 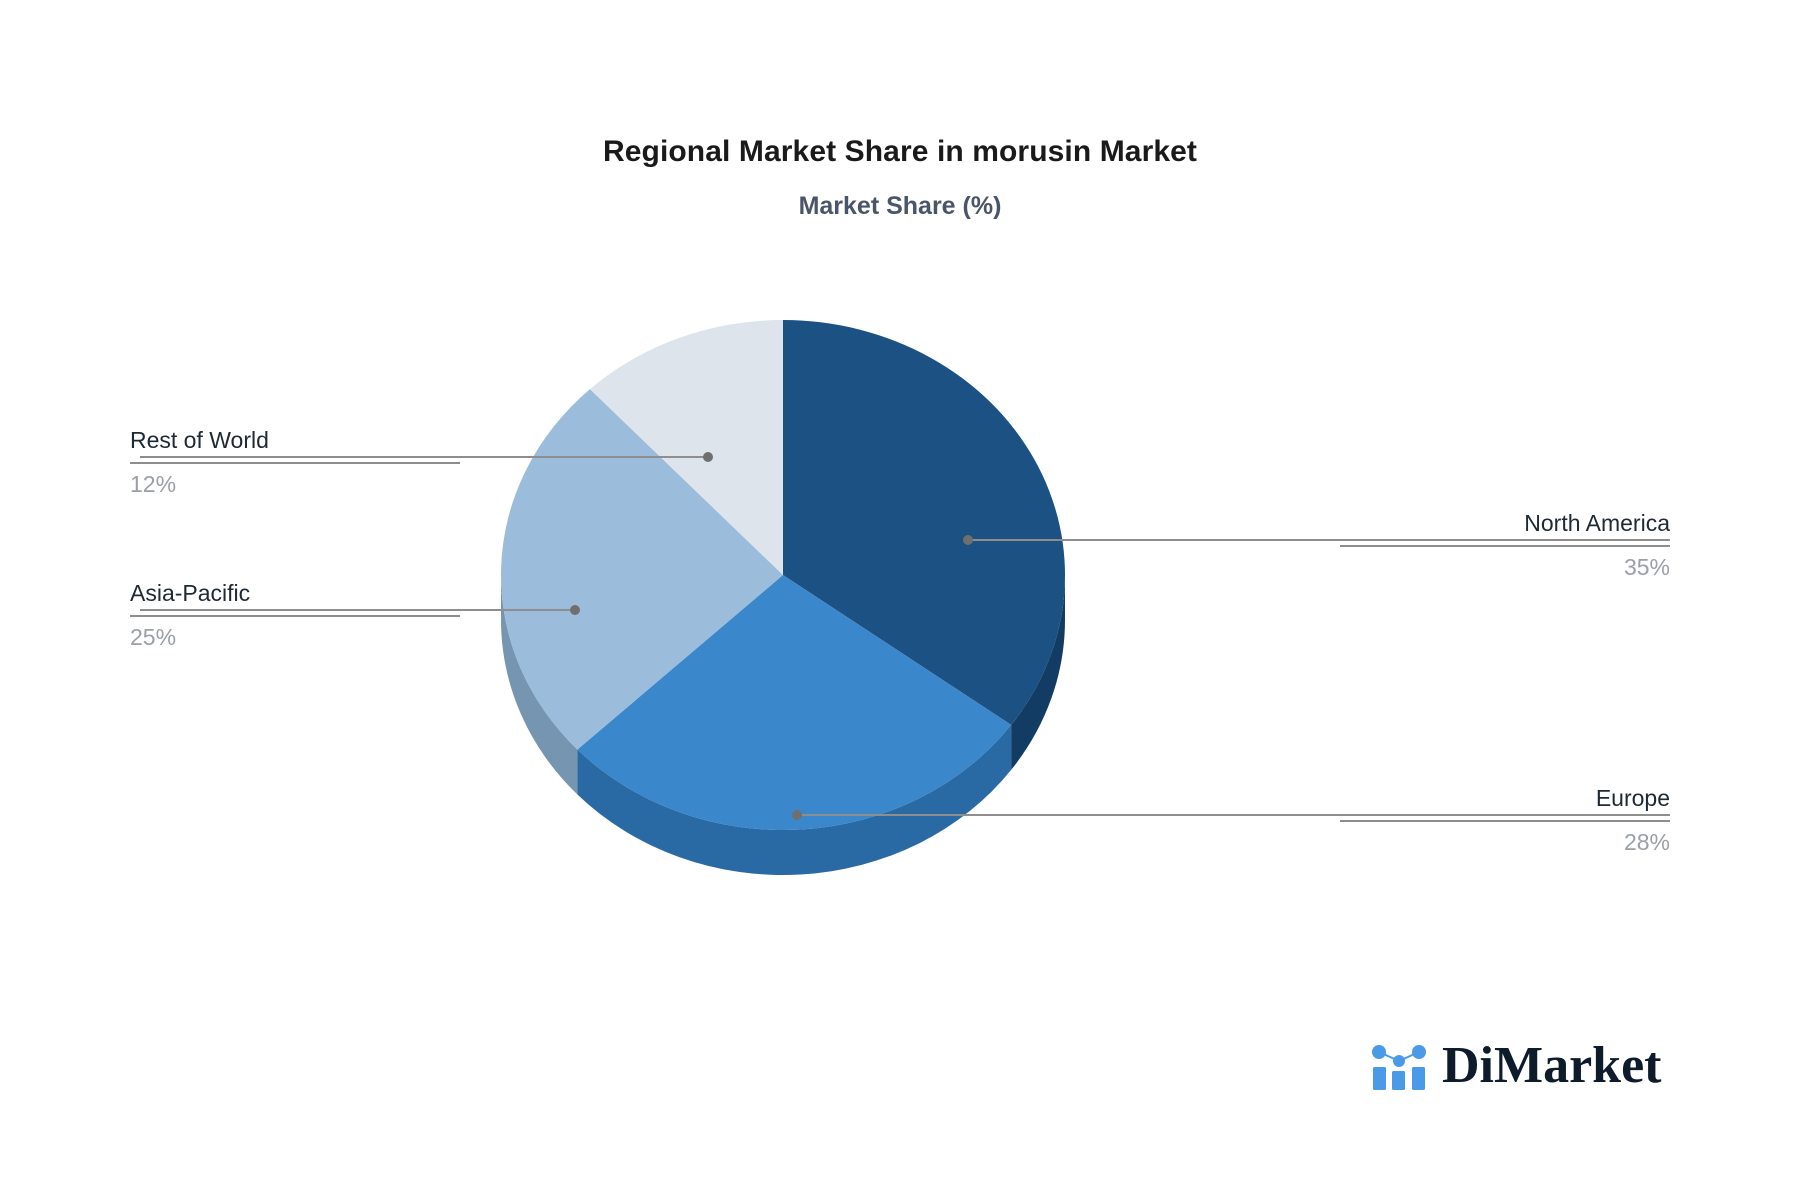 What do you see at coordinates (797, 815) in the screenshot?
I see `leader-dot-europe` at bounding box center [797, 815].